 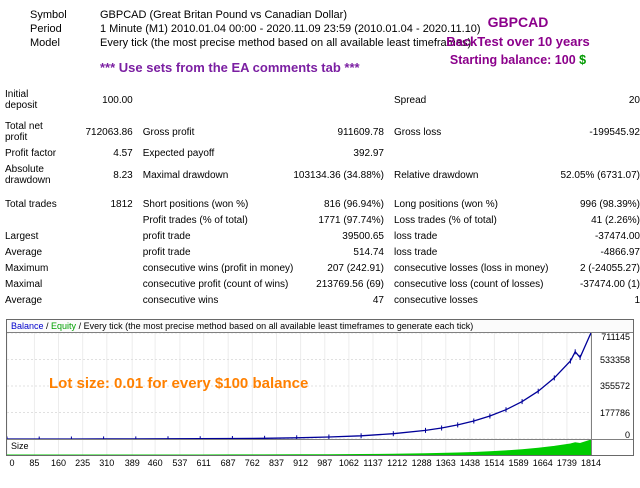 I want to click on stat-label: Relative drawdown, so click(x=466, y=175).